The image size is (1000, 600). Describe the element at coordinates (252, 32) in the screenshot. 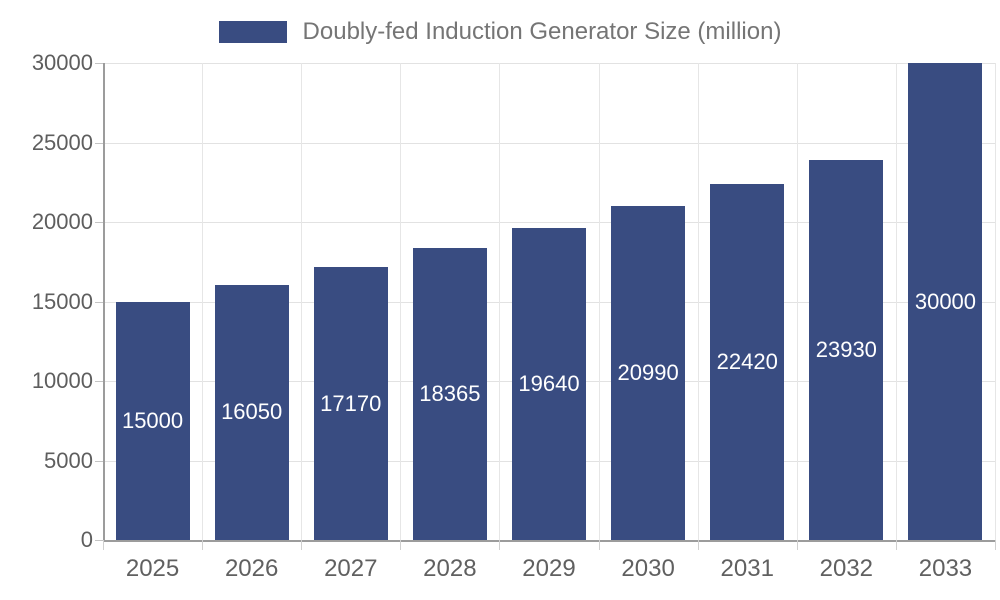

I see `legend-swatch` at that location.